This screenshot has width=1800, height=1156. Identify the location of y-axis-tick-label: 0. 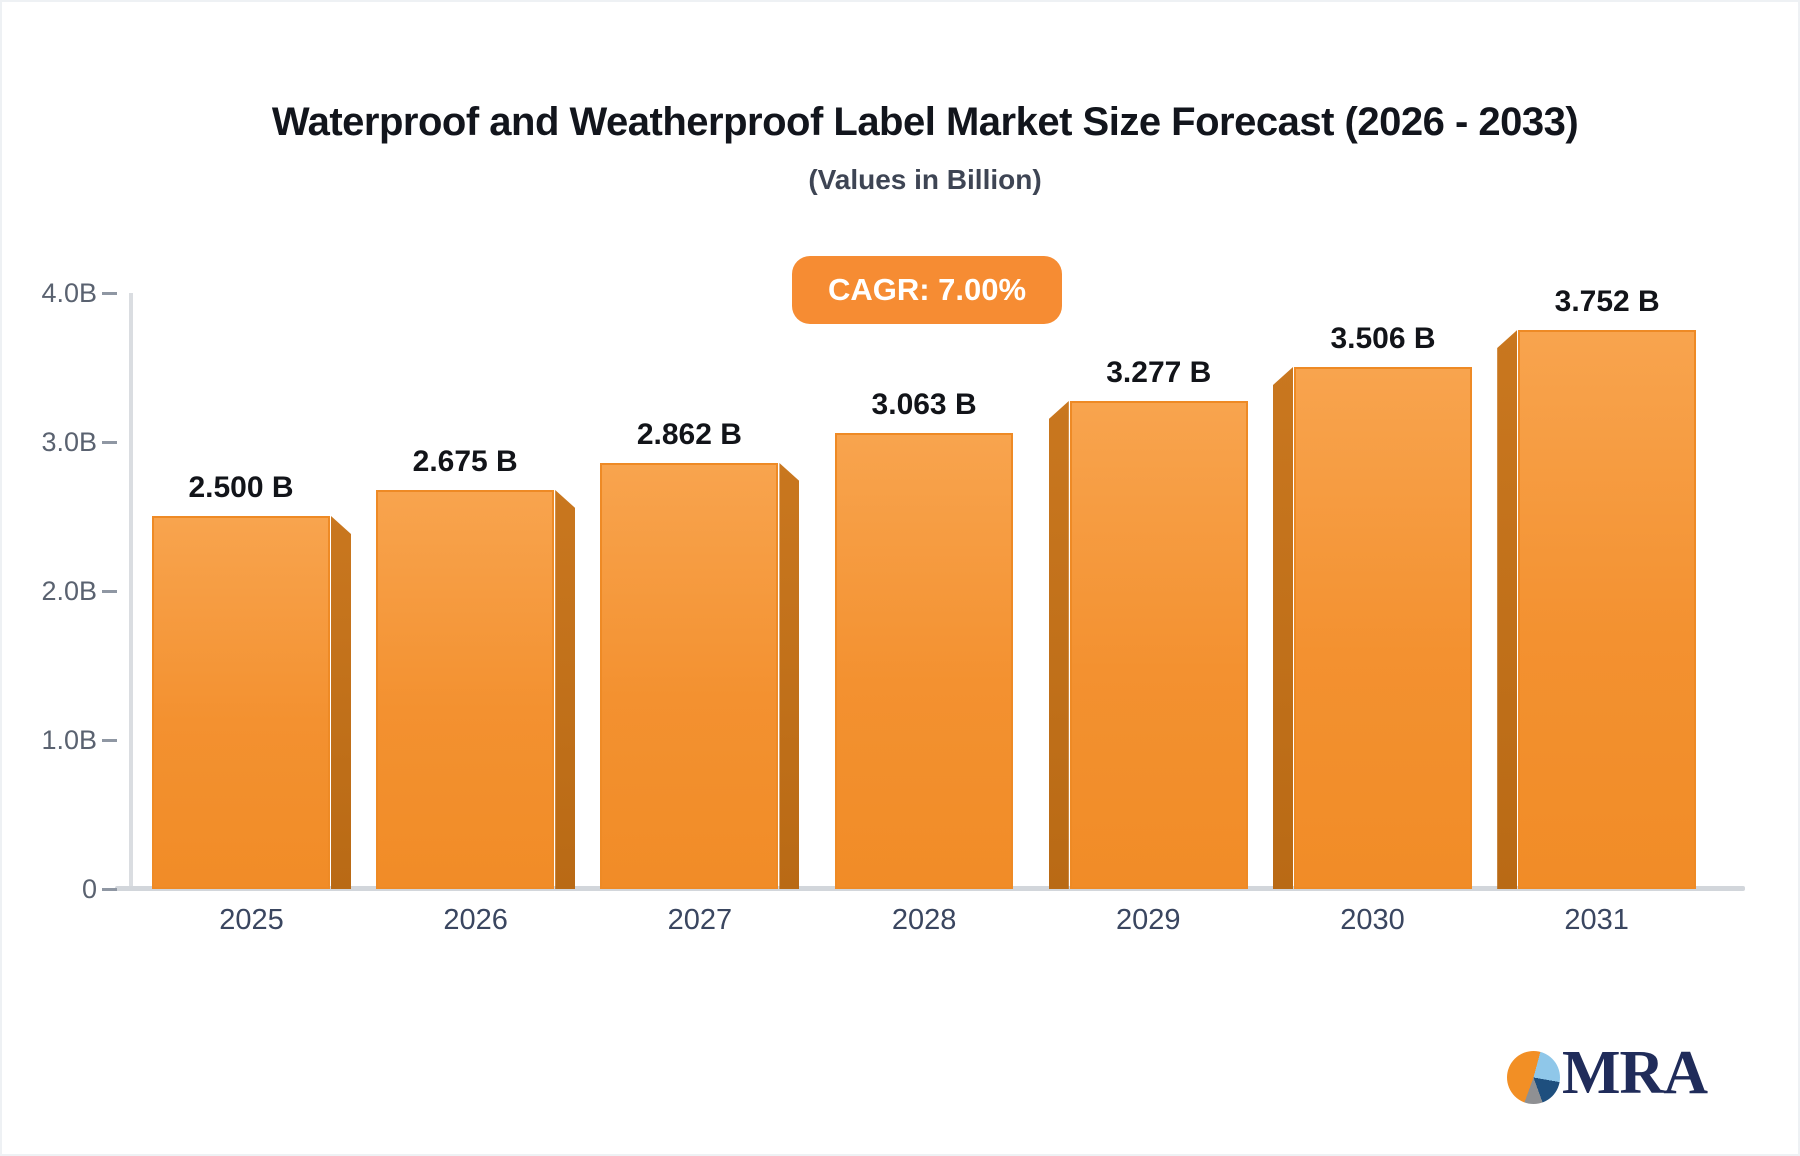
(89, 889).